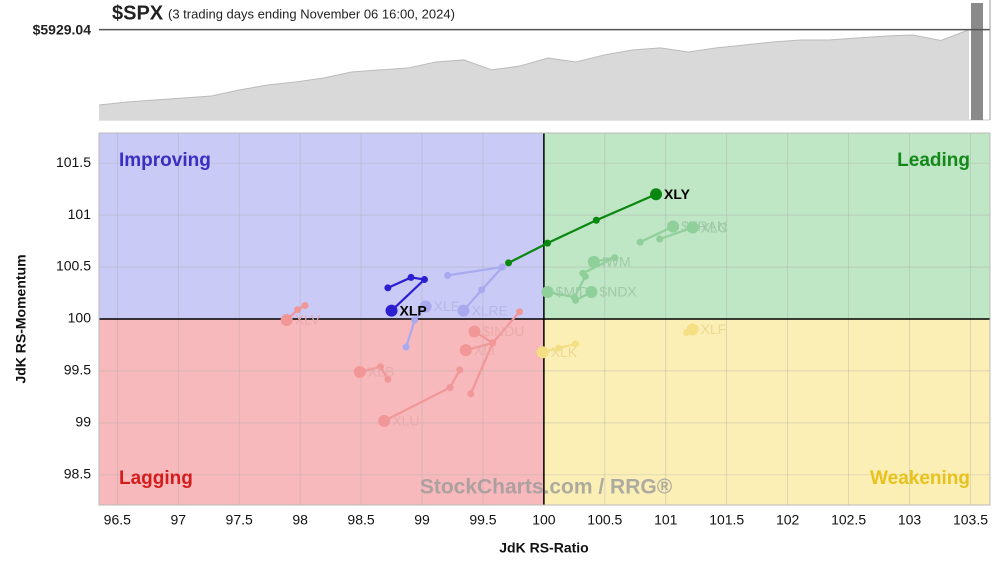 The height and width of the screenshot is (563, 999). Describe the element at coordinates (308, 320) in the screenshot. I see `series-label: XLV` at that location.